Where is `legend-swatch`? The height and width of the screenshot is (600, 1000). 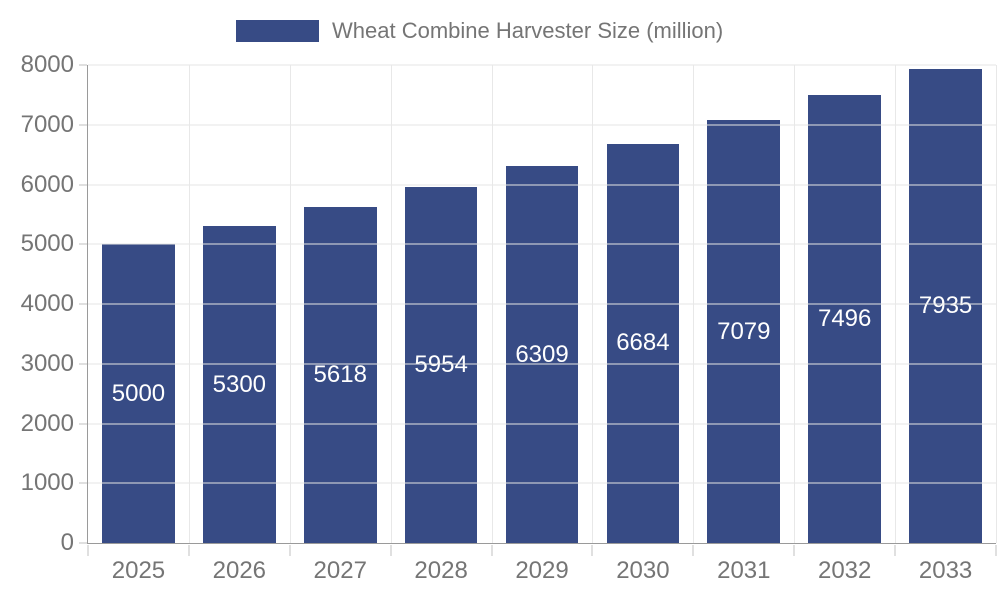
legend-swatch is located at coordinates (277, 31).